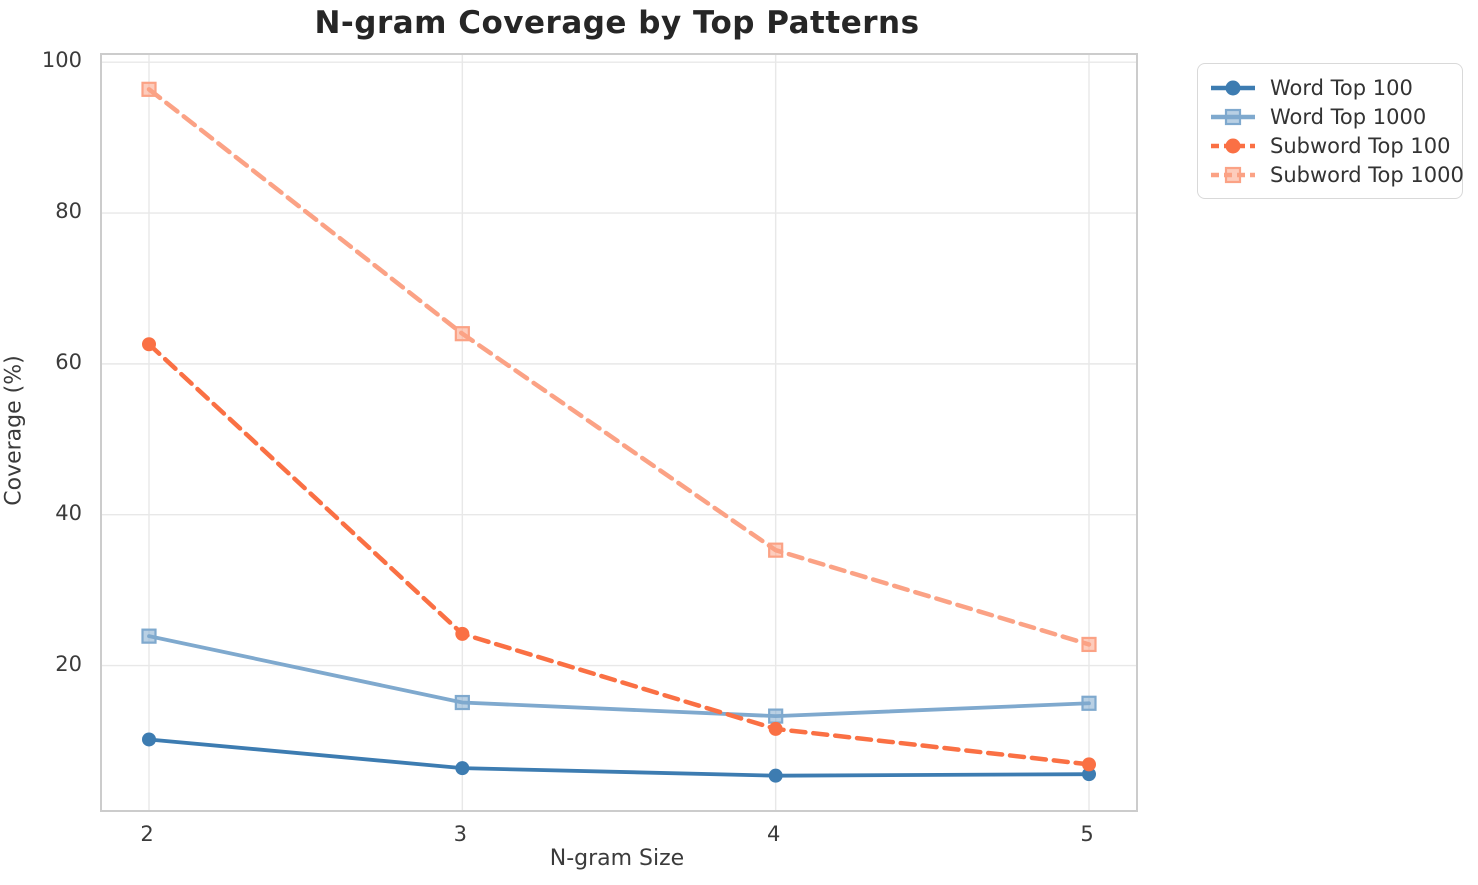  What do you see at coordinates (617, 858) in the screenshot?
I see `x-axis-label: N-gram Size` at bounding box center [617, 858].